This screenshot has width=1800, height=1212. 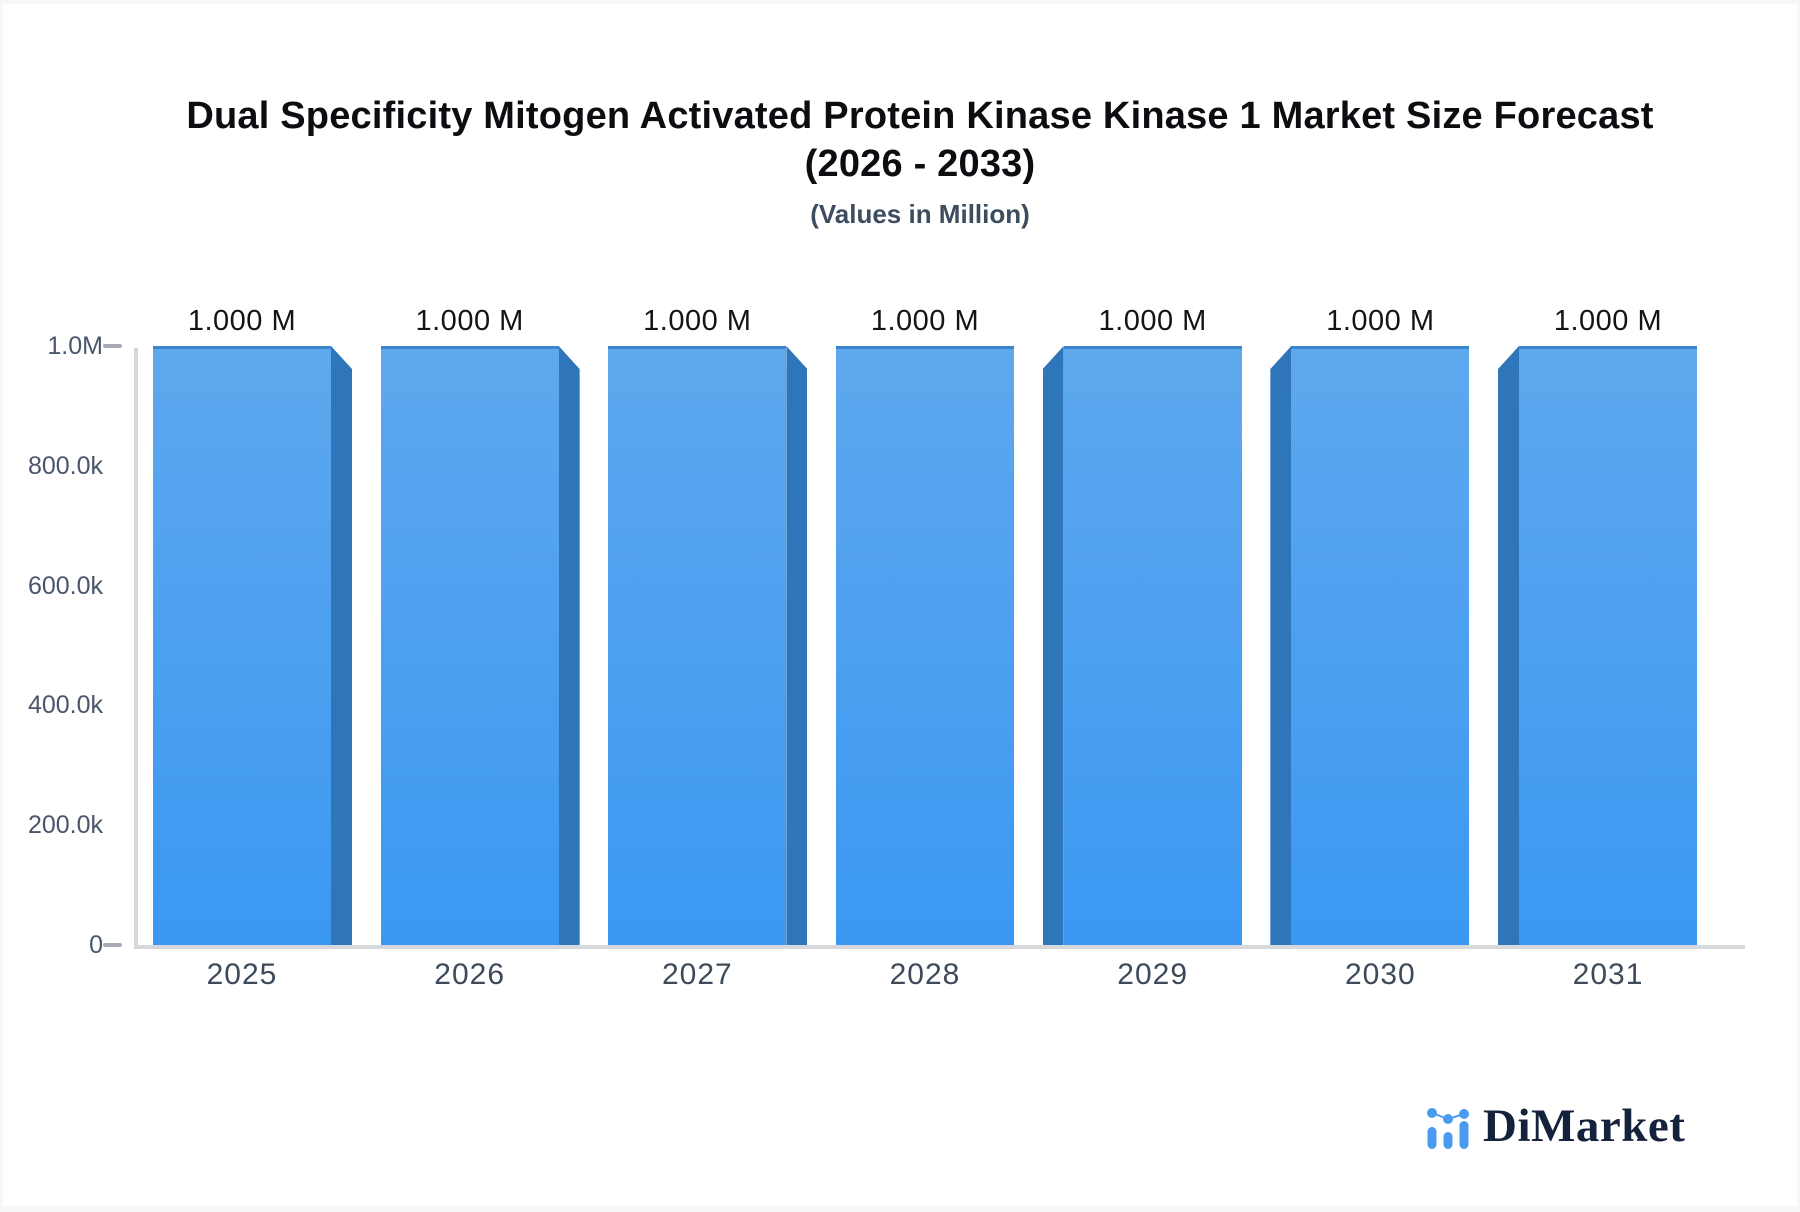 What do you see at coordinates (1153, 974) in the screenshot?
I see `x-axis-label: 2029` at bounding box center [1153, 974].